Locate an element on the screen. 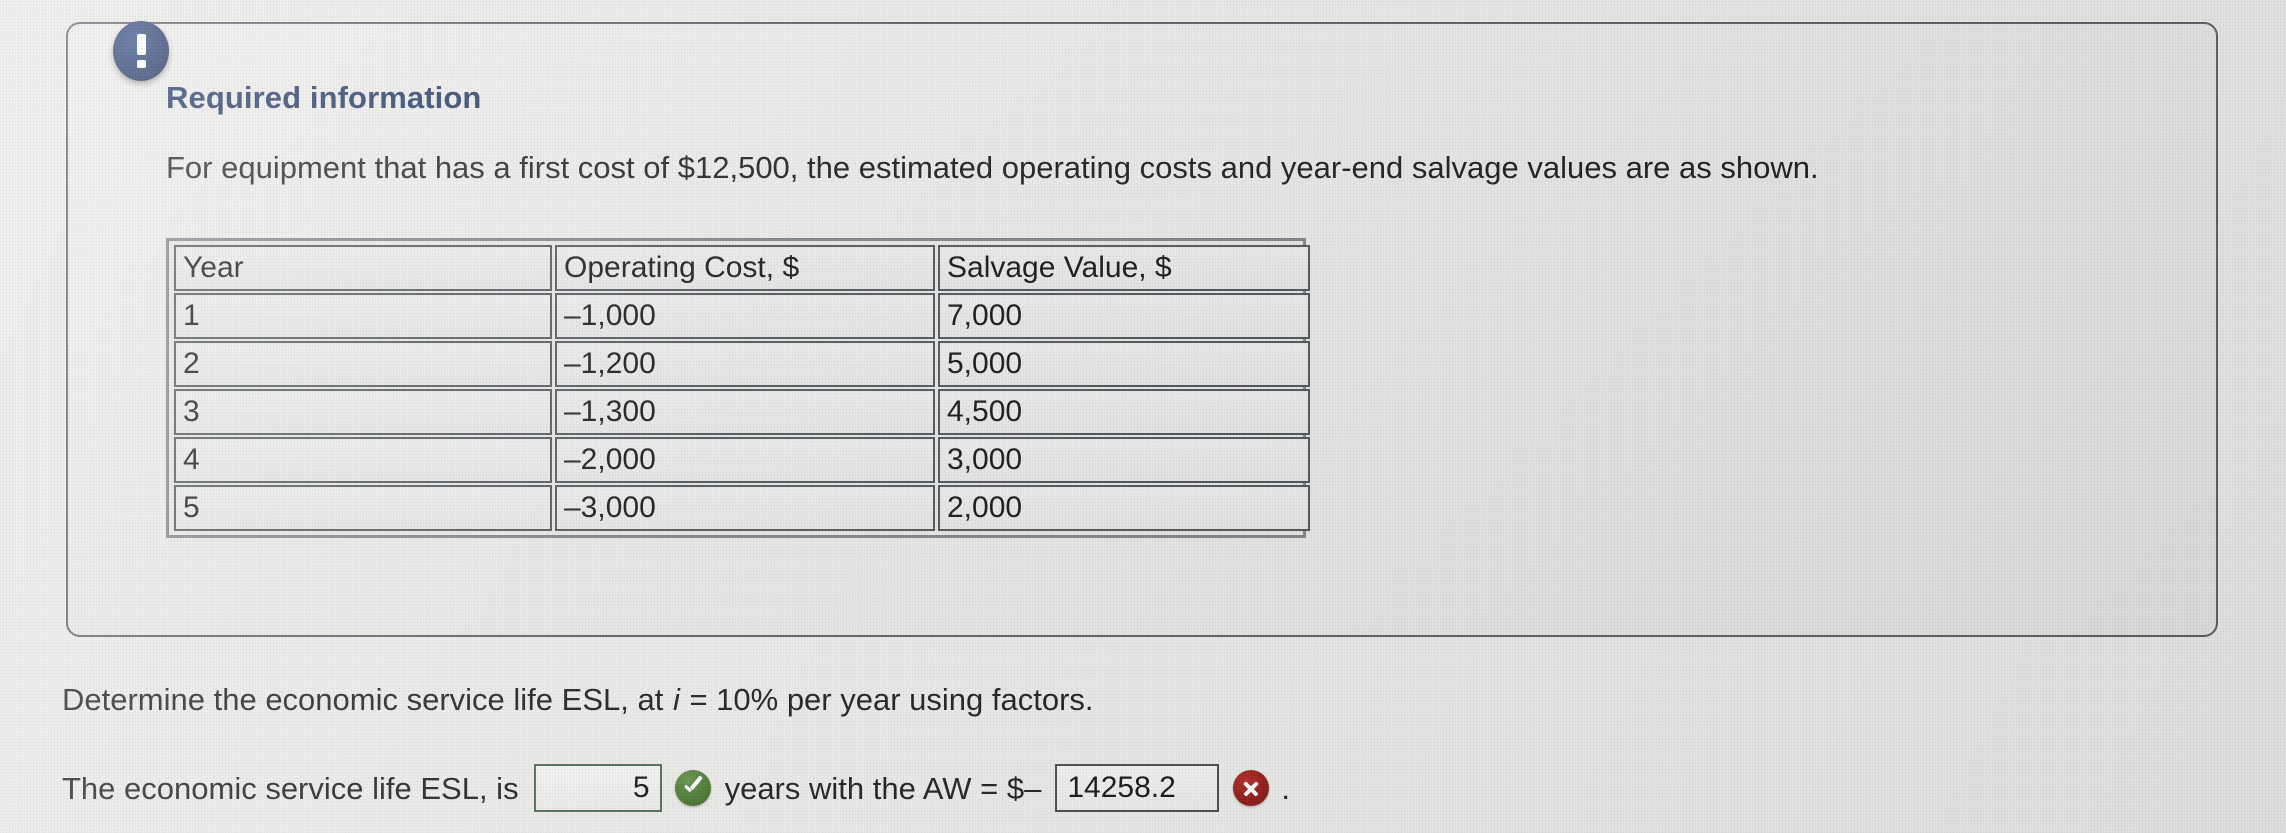  exclamation-icon is located at coordinates (141, 51).